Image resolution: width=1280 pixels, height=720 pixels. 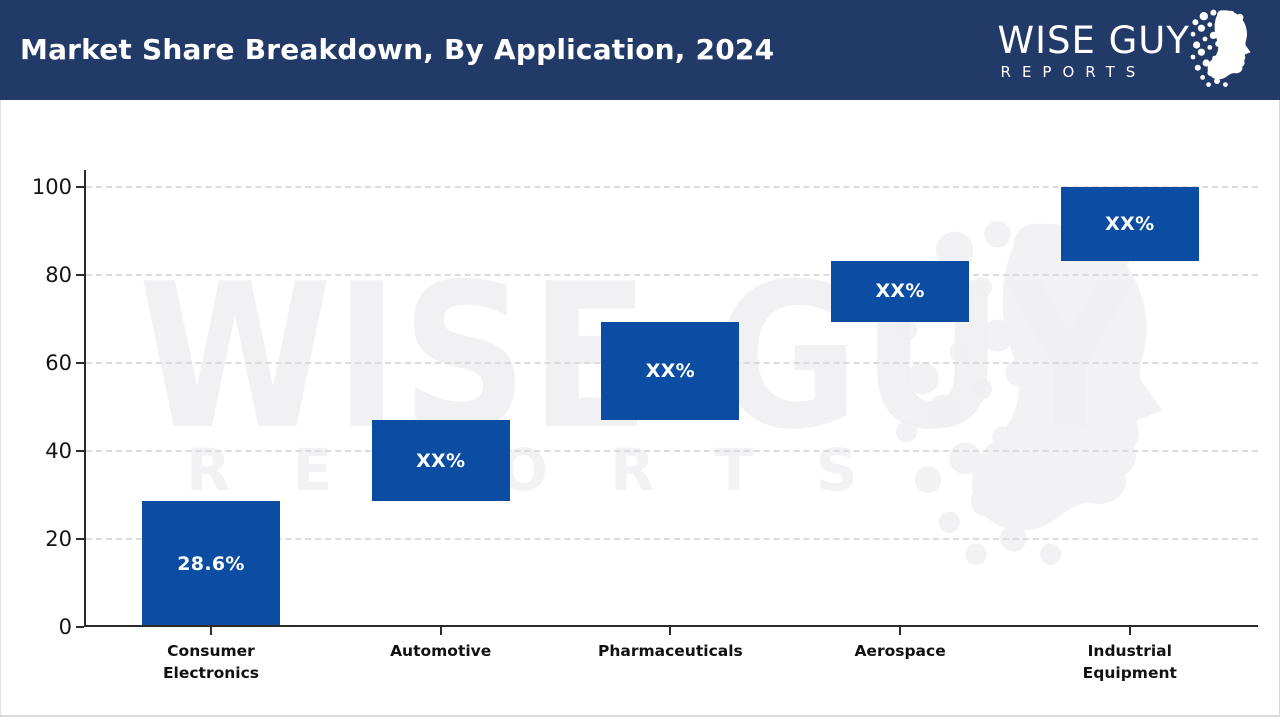 I want to click on logo-wordmark: WISE GUY, so click(x=1093, y=40).